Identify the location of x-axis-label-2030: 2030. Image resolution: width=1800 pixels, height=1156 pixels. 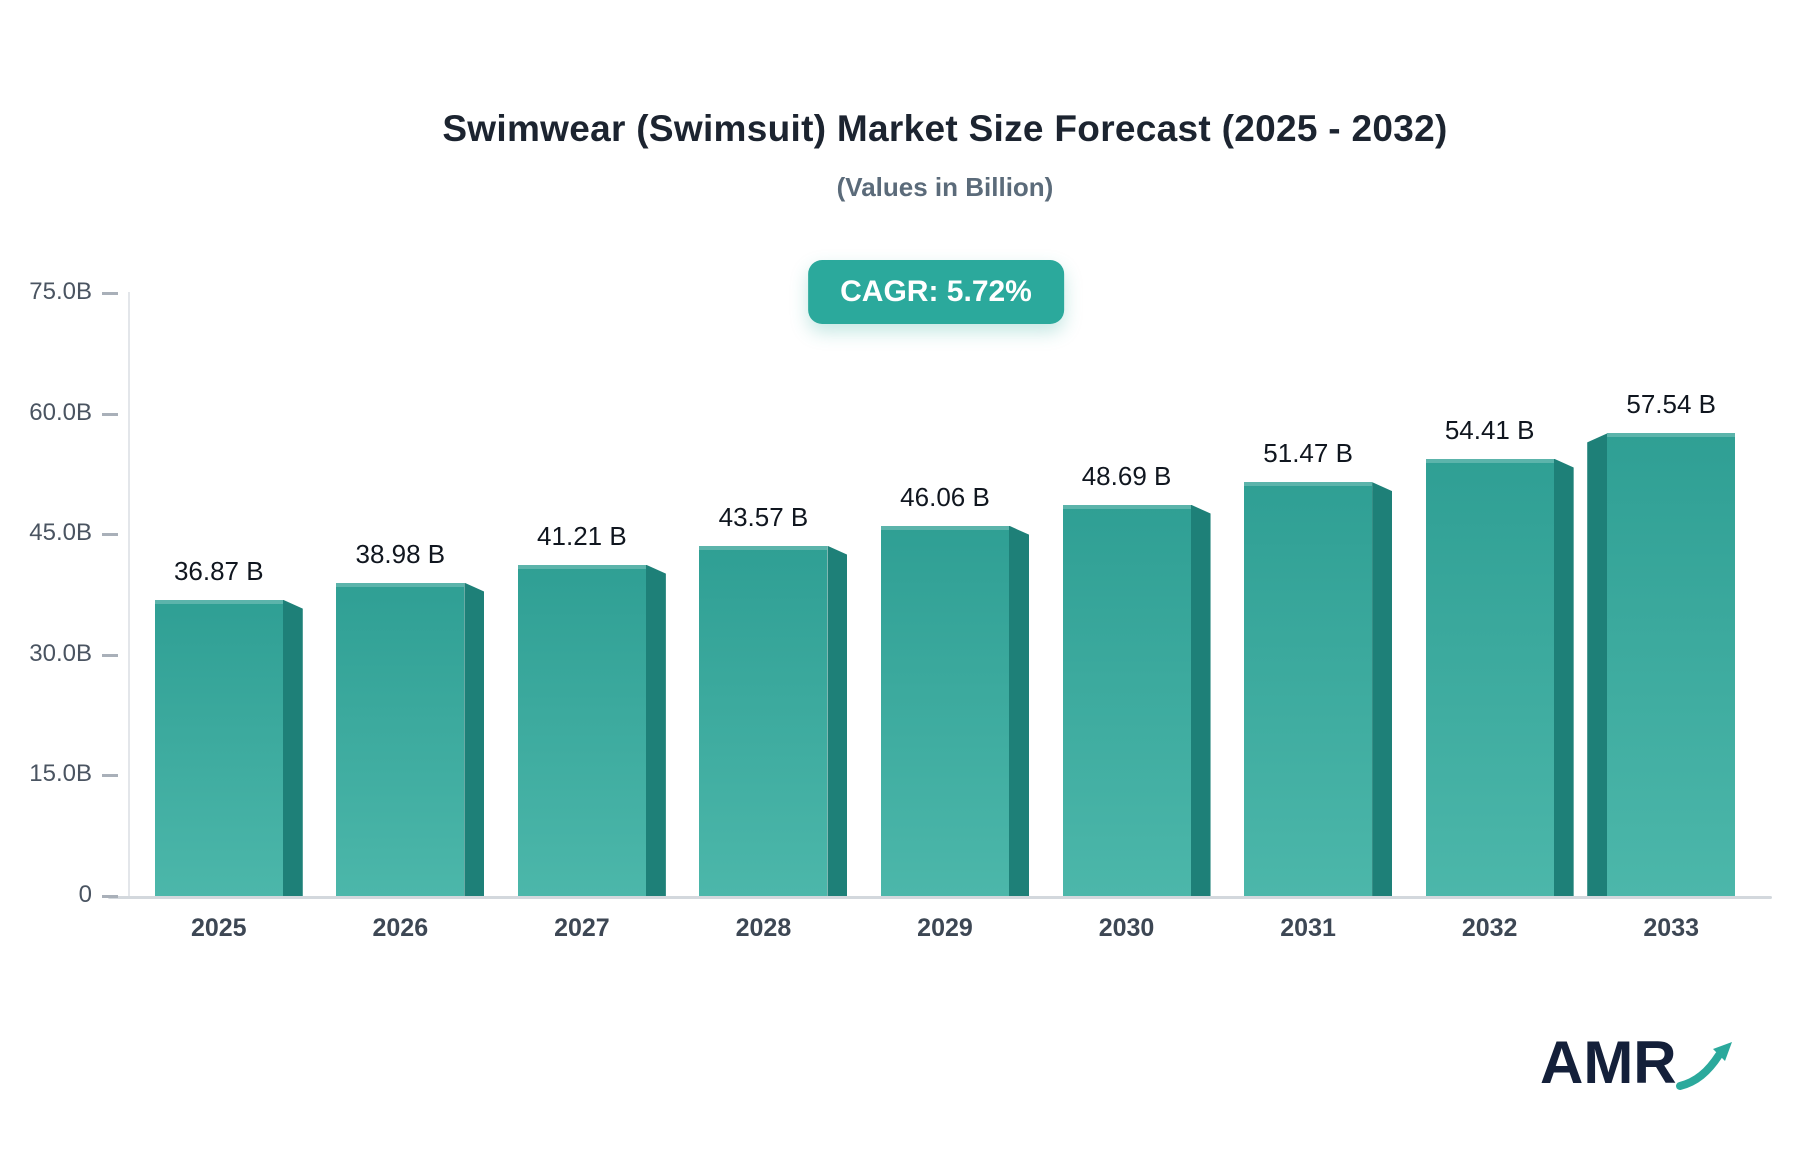
(1126, 928).